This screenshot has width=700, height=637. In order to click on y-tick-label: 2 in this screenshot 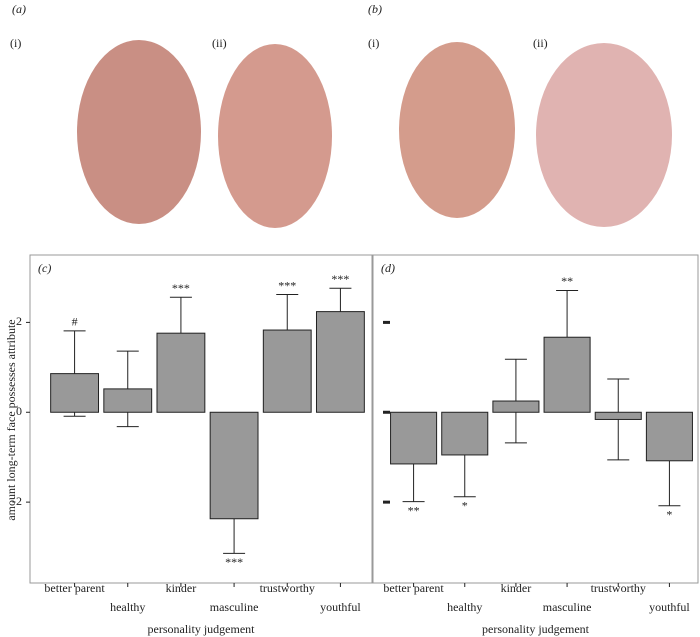, I will do `click(19, 321)`.